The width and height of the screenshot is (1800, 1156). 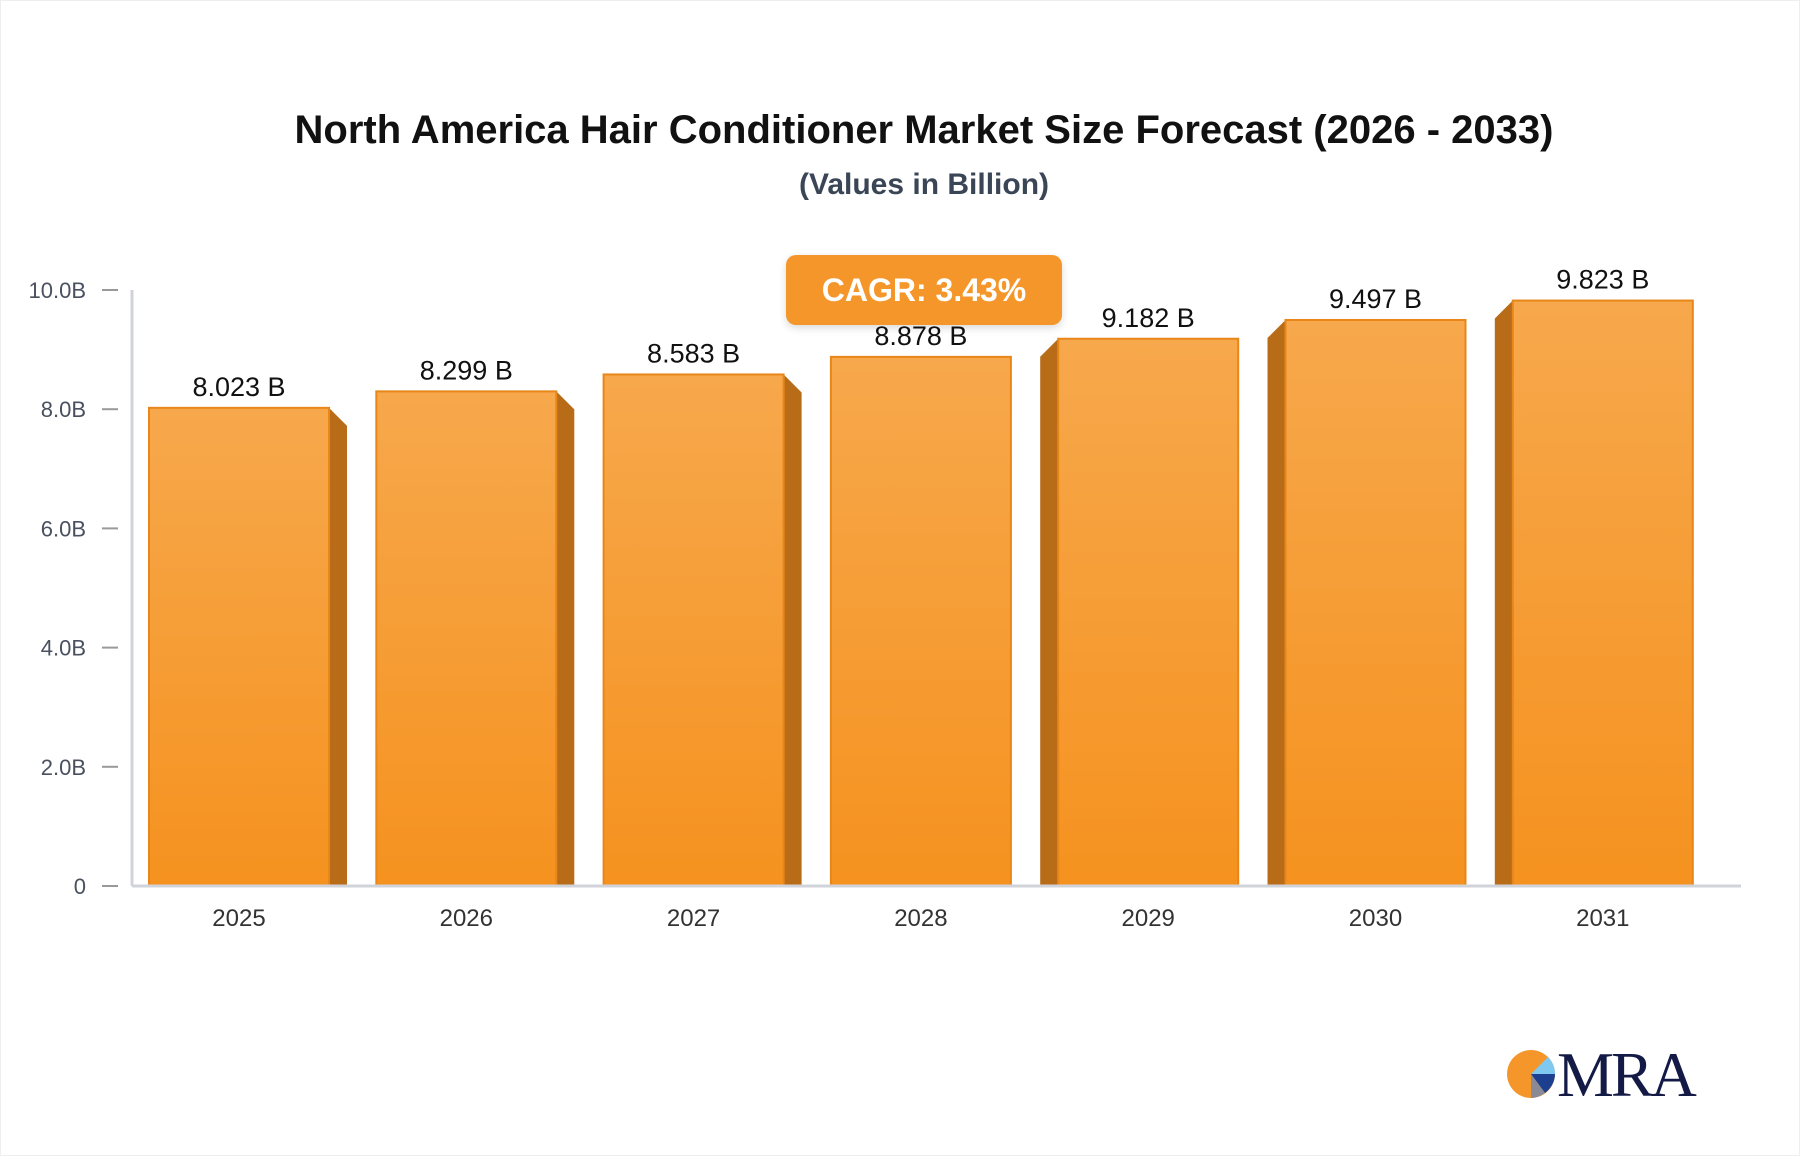 What do you see at coordinates (920, 336) in the screenshot?
I see `data-label: 8.878 B` at bounding box center [920, 336].